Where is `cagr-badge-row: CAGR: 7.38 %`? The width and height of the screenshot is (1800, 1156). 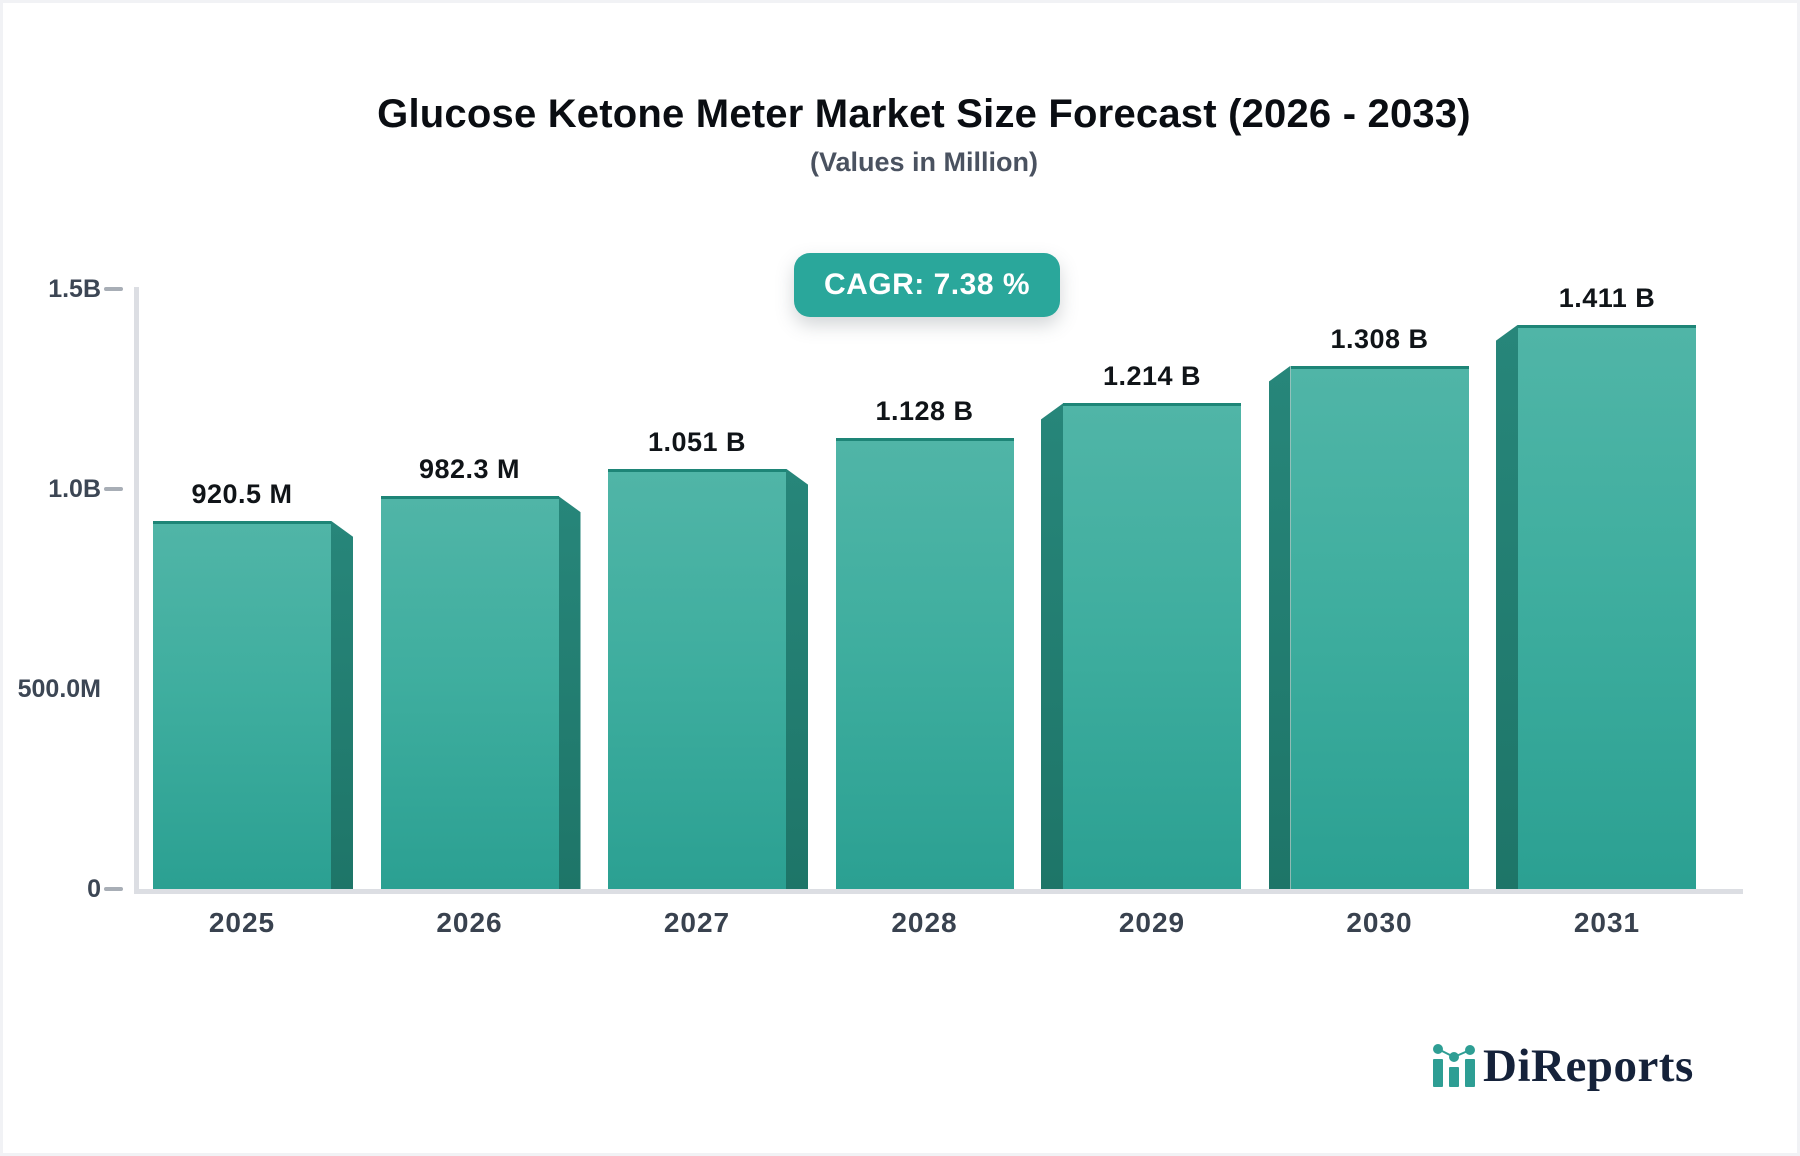 cagr-badge-row: CAGR: 7.38 % is located at coordinates (920, 285).